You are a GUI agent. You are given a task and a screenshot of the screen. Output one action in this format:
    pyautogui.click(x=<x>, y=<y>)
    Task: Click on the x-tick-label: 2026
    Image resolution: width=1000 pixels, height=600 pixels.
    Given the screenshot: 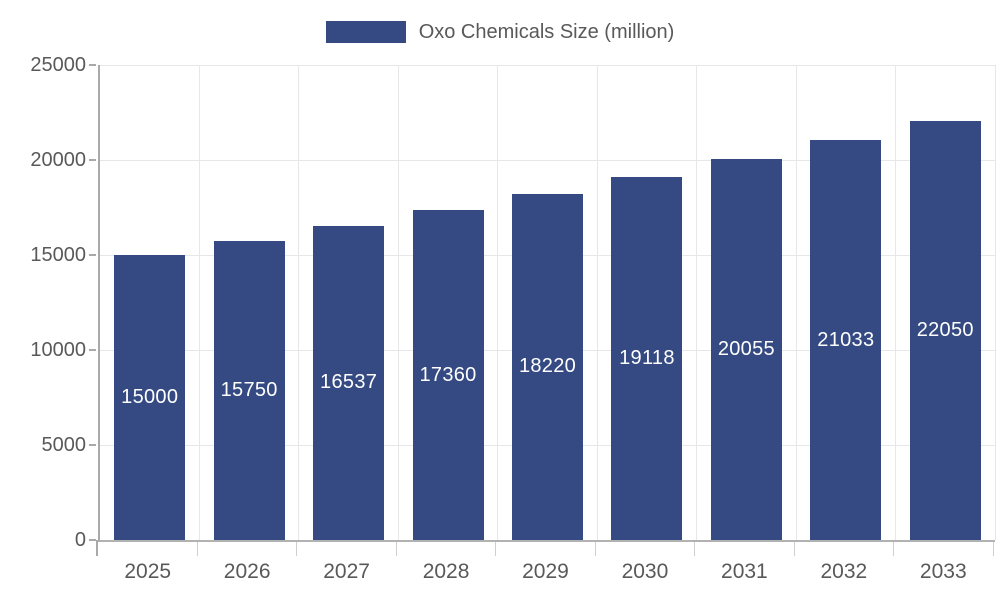 What is the action you would take?
    pyautogui.click(x=247, y=571)
    